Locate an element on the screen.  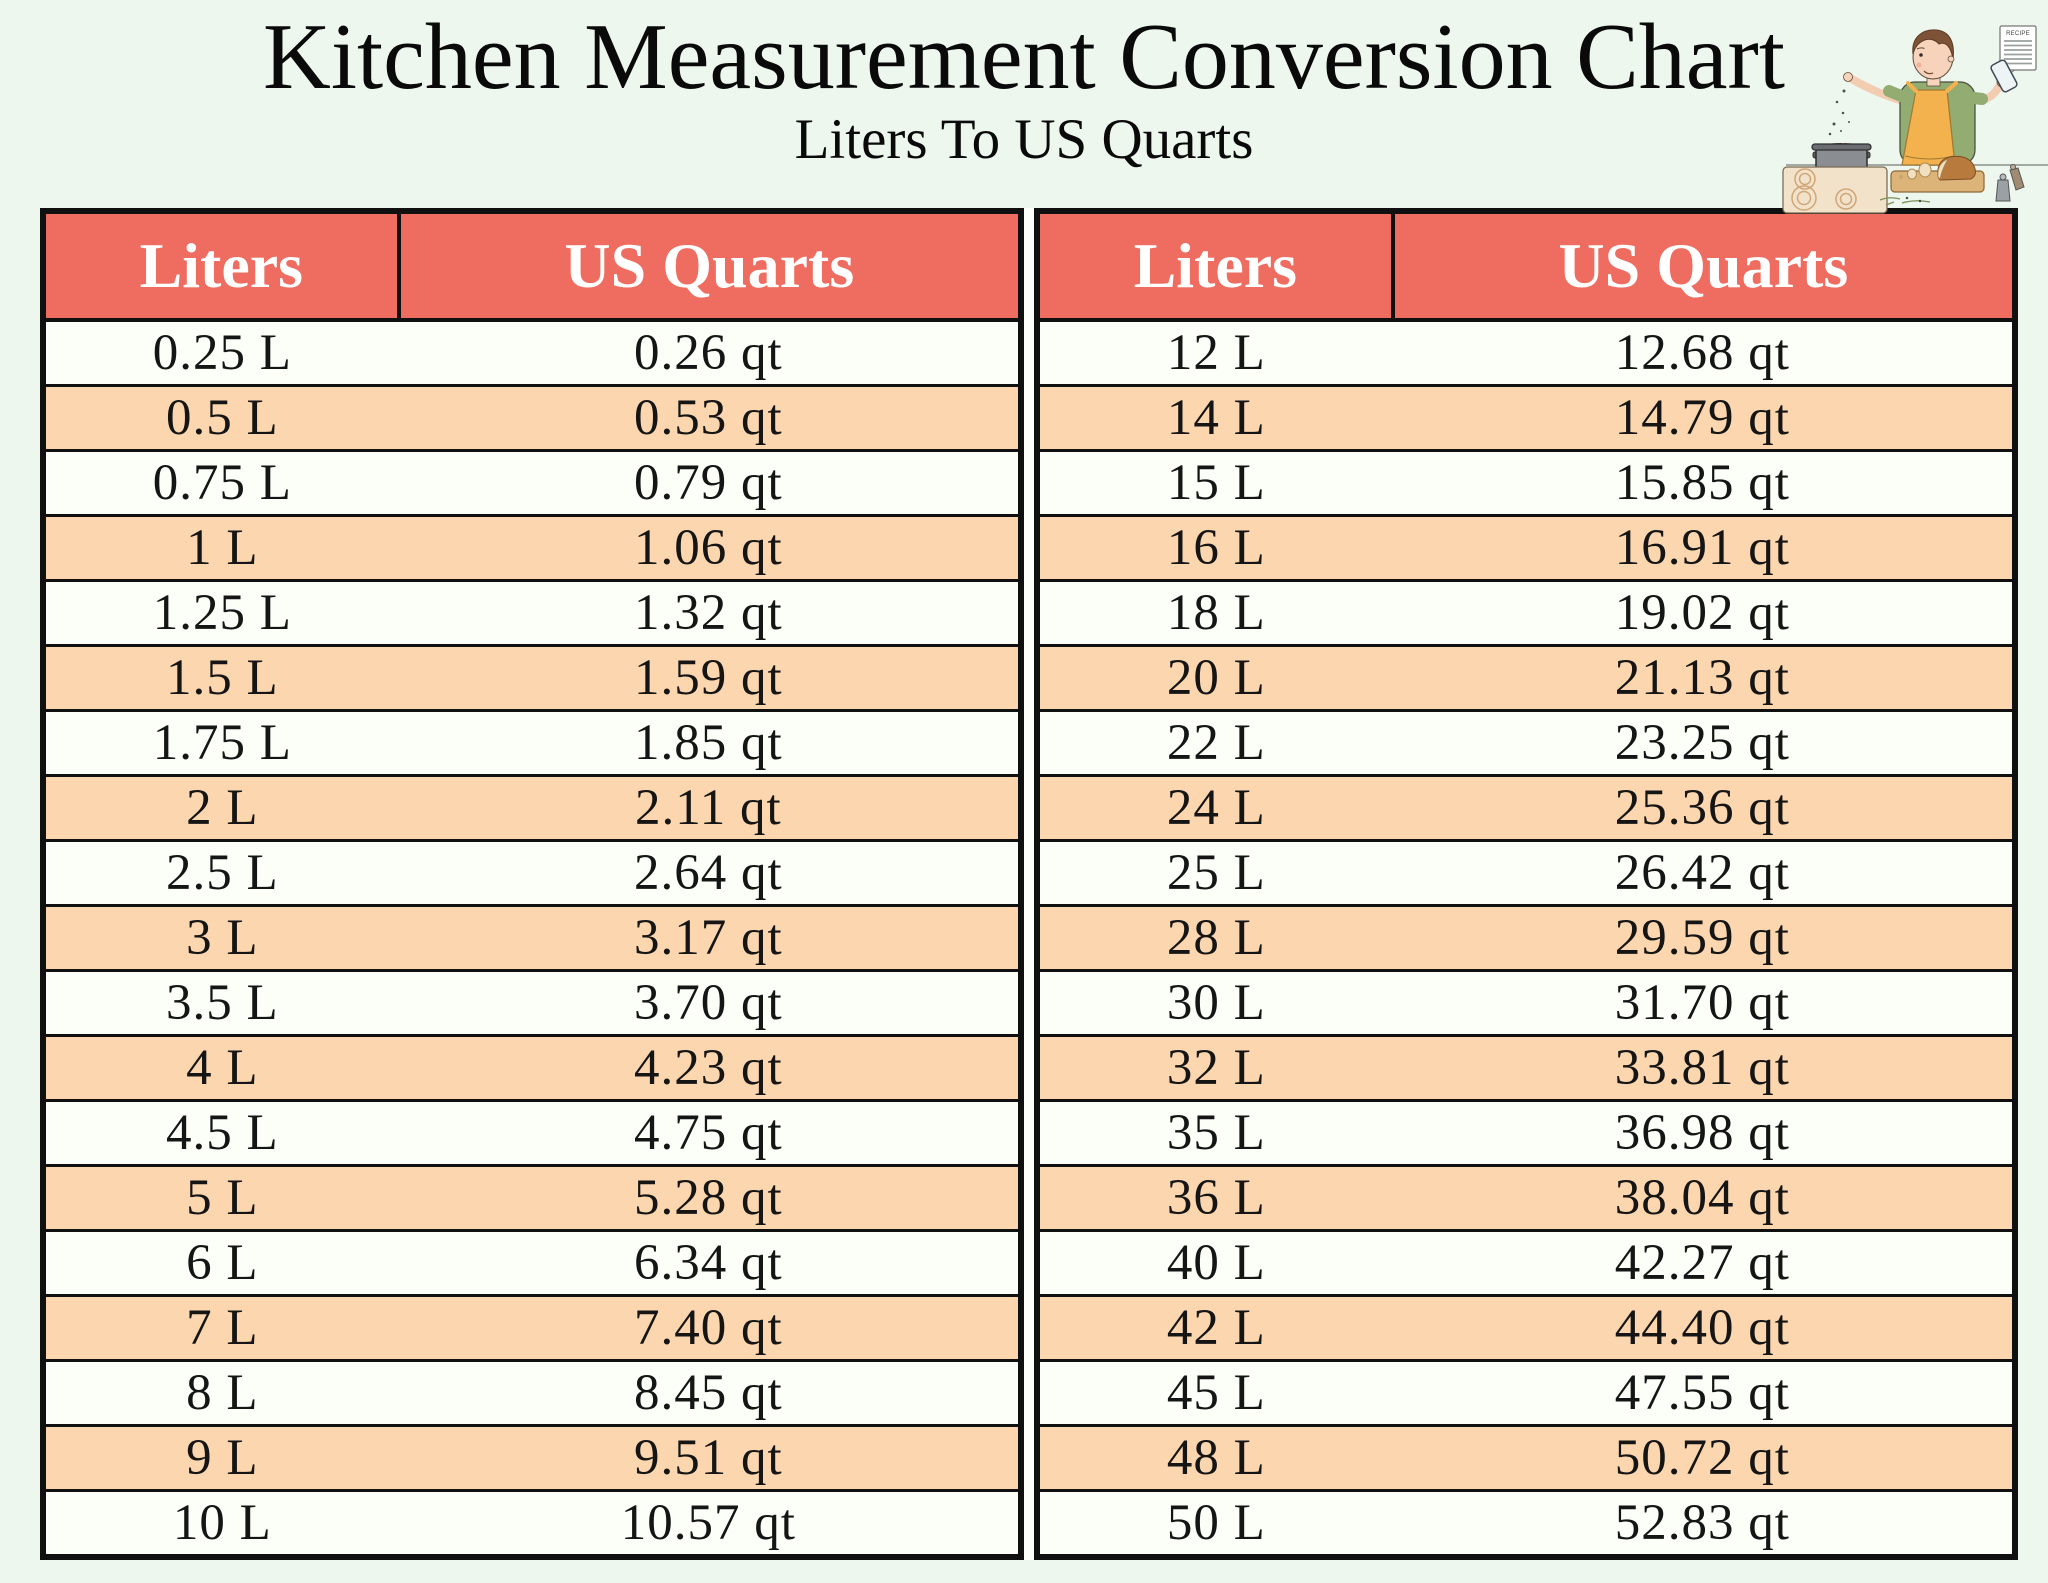
liters-cell: 16 L is located at coordinates (1216, 548).